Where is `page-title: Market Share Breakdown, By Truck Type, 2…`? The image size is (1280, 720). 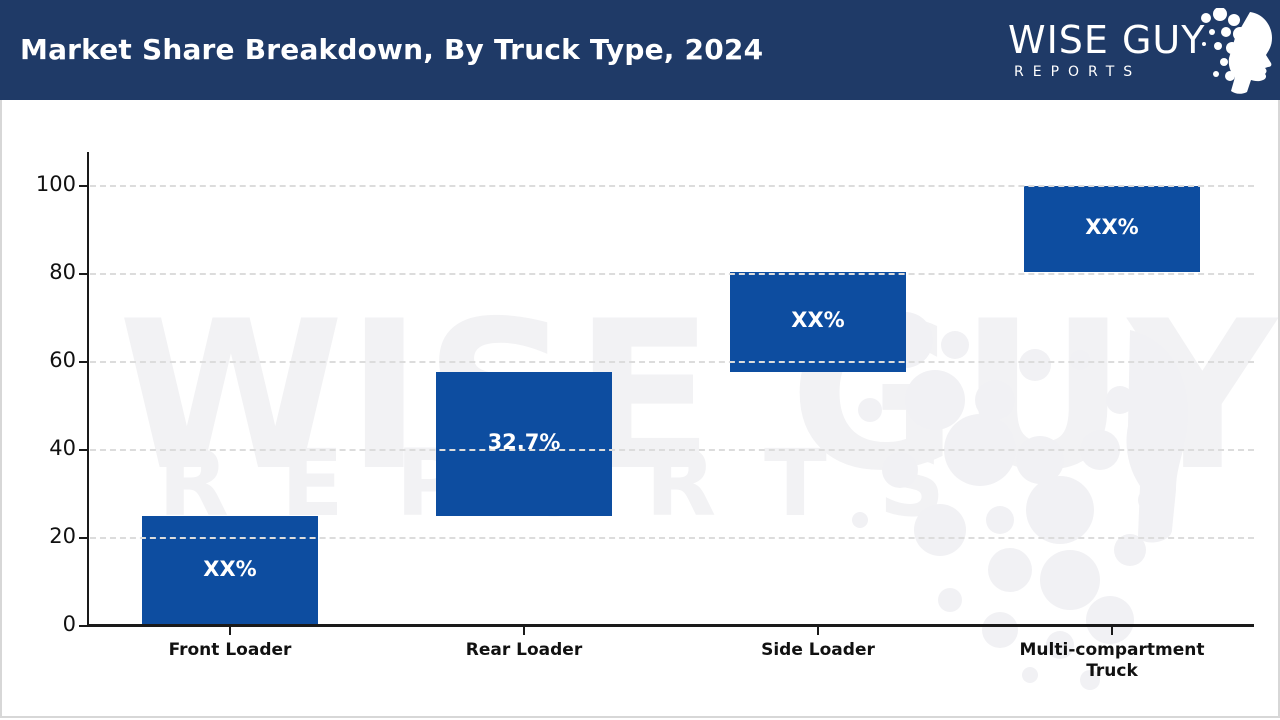
page-title: Market Share Breakdown, By Truck Type, 2… is located at coordinates (392, 49).